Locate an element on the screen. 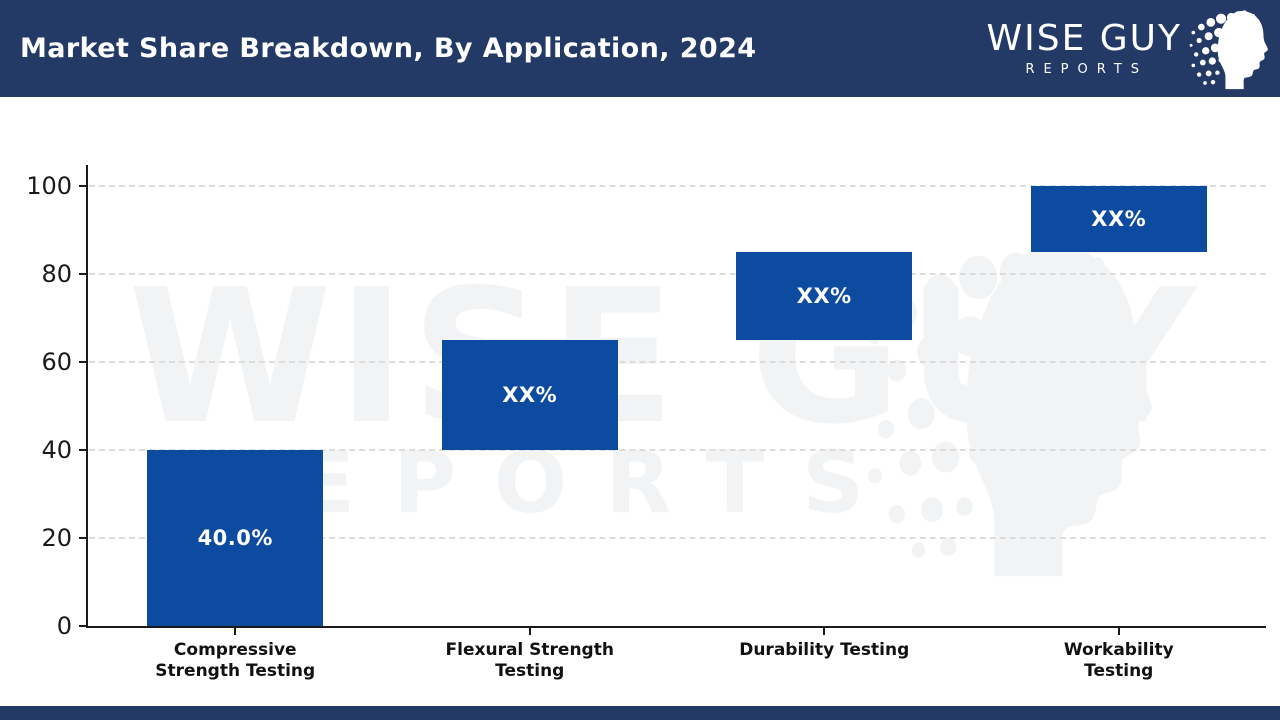  category-label: Workability Testing is located at coordinates (1119, 661).